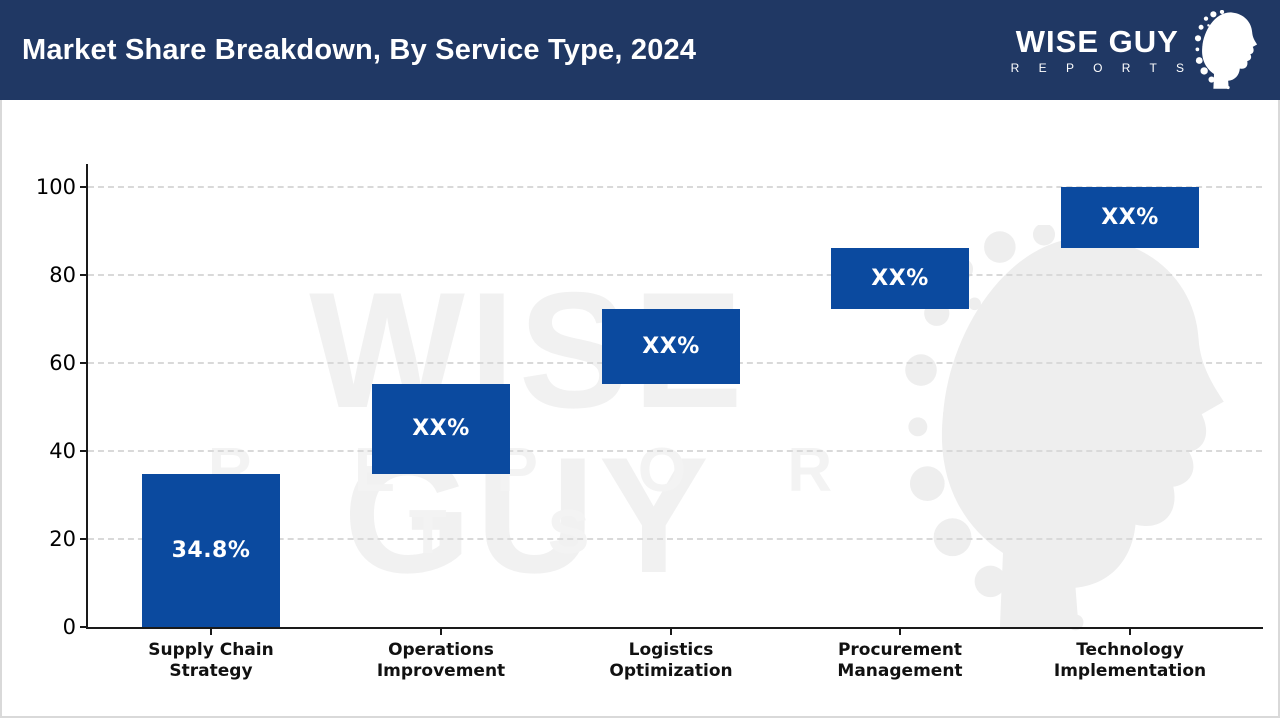 This screenshot has width=1280, height=720. What do you see at coordinates (62, 451) in the screenshot?
I see `y-axis-tick-label: 40` at bounding box center [62, 451].